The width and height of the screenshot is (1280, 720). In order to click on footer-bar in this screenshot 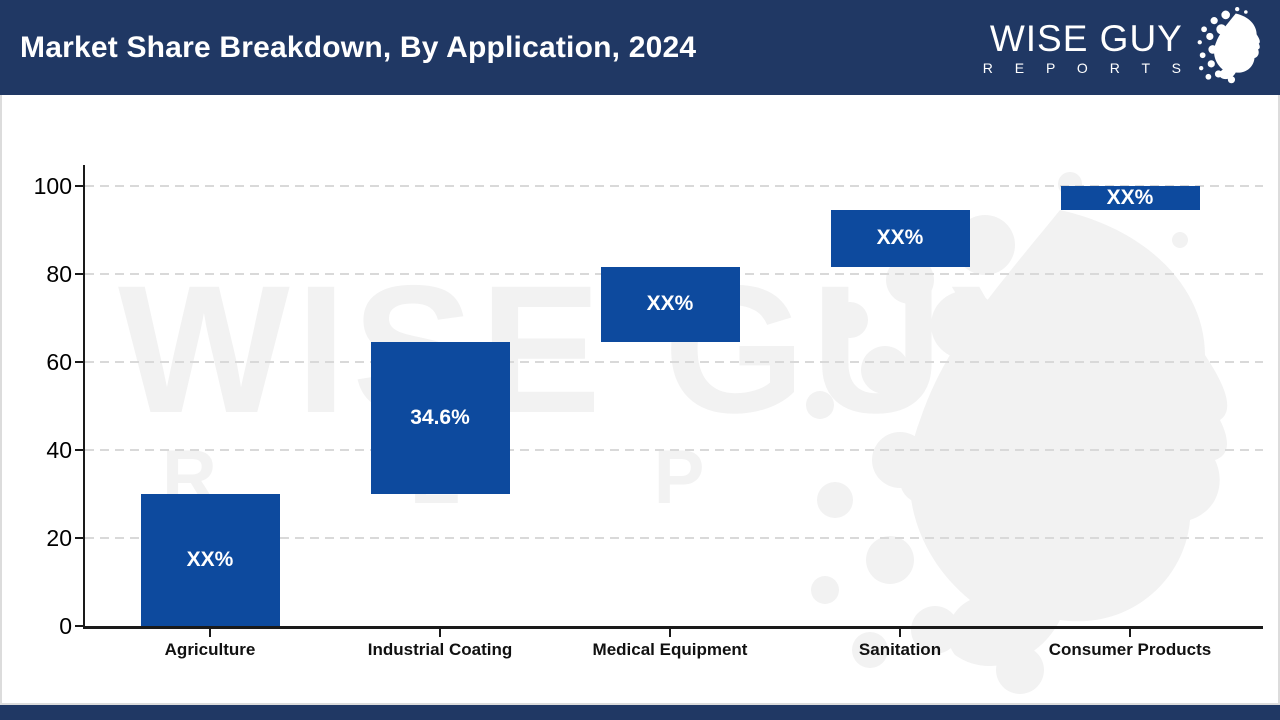, I will do `click(640, 712)`.